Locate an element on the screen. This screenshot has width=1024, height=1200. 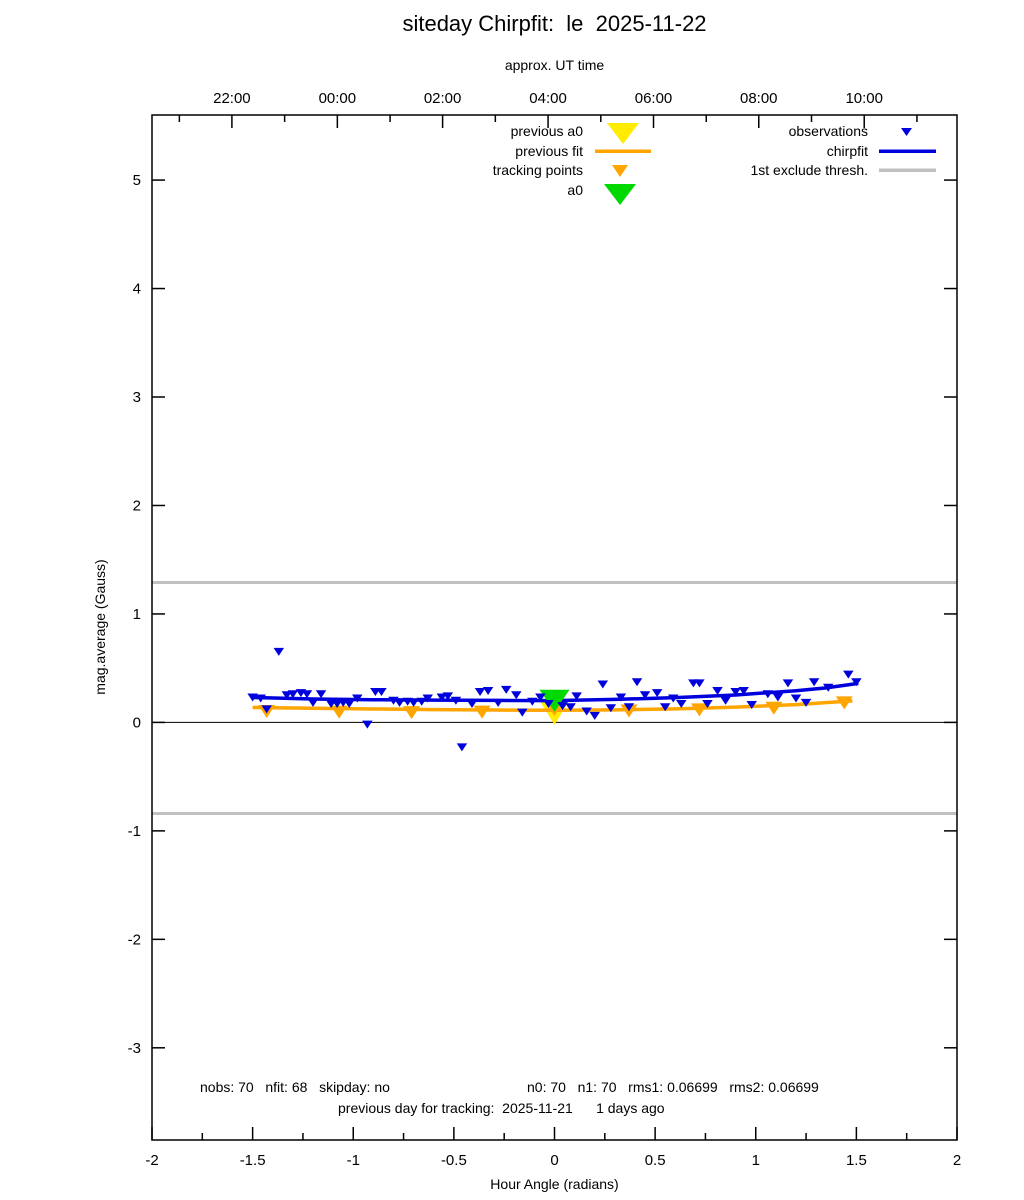
ut-tick-label: 02:00 is located at coordinates (443, 98).